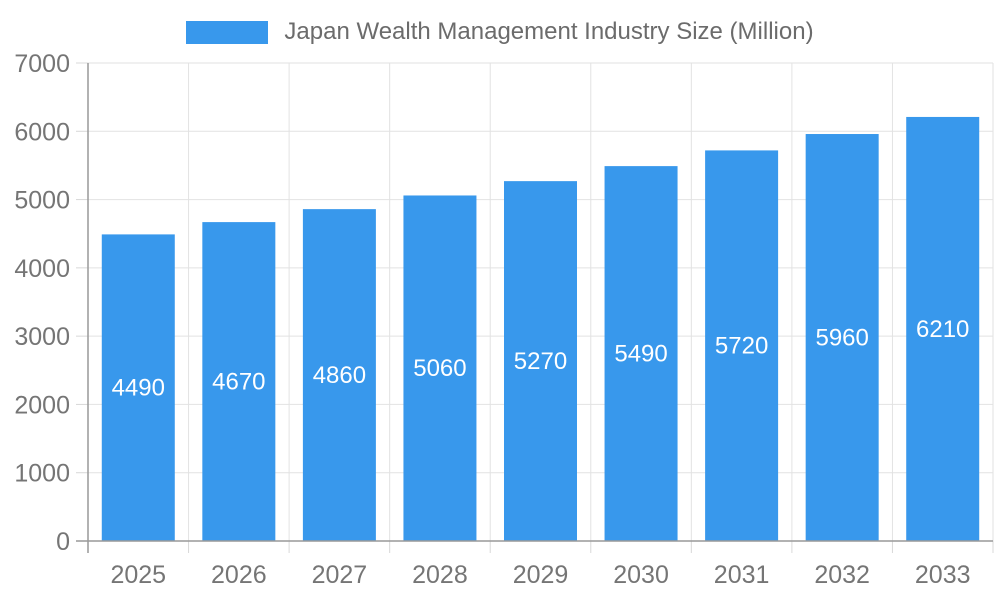 Image resolution: width=1000 pixels, height=600 pixels. I want to click on bar-value-label: 5720, so click(741, 346).